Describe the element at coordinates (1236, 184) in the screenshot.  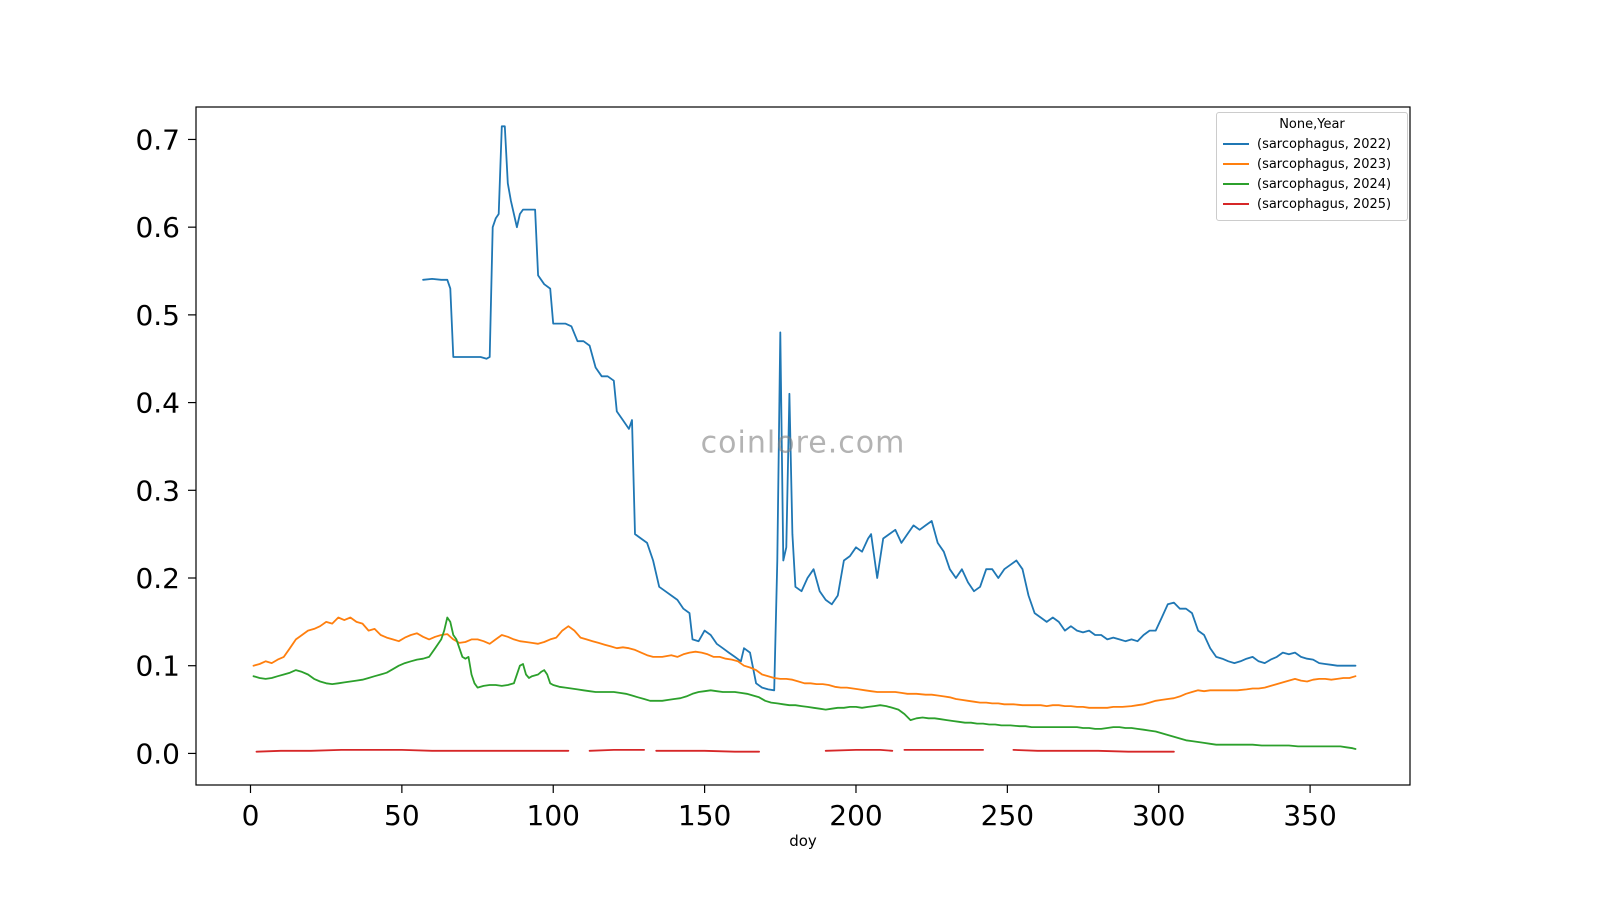
I see `legend-swatch-sarcophagus-2024` at that location.